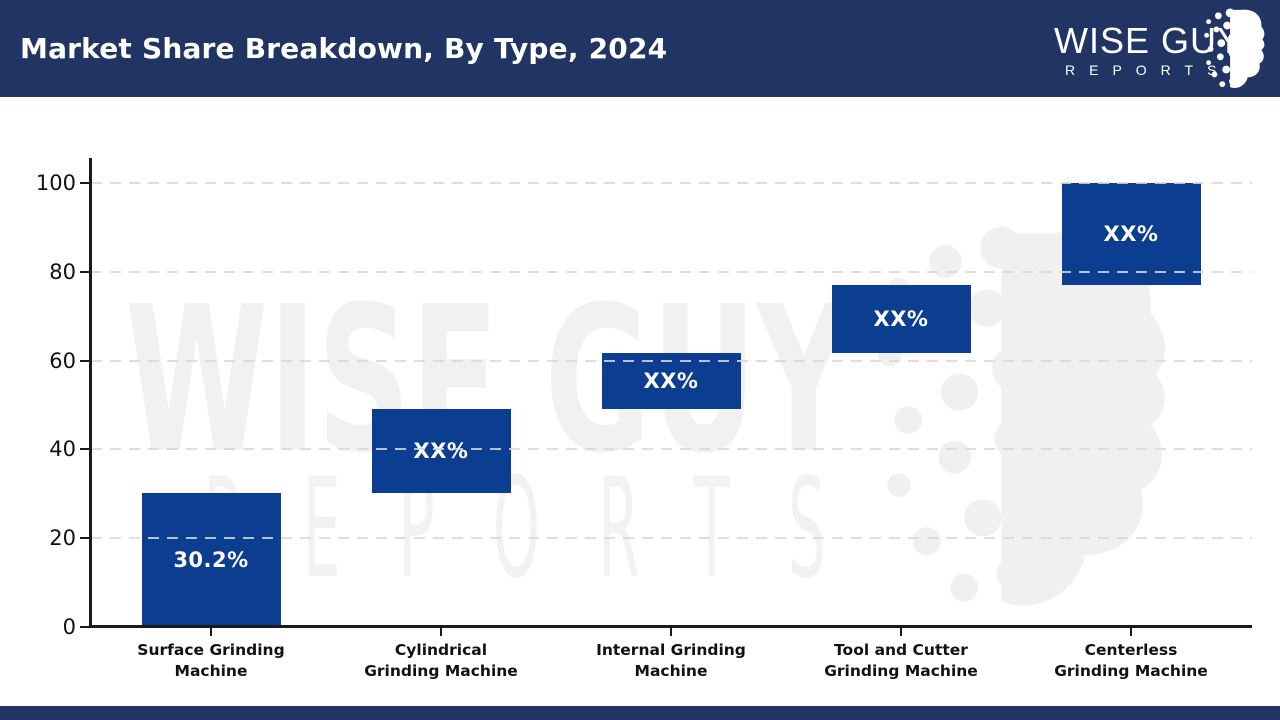  What do you see at coordinates (901, 660) in the screenshot?
I see `x-category-label: Tool and Cutter Grinding Machine` at bounding box center [901, 660].